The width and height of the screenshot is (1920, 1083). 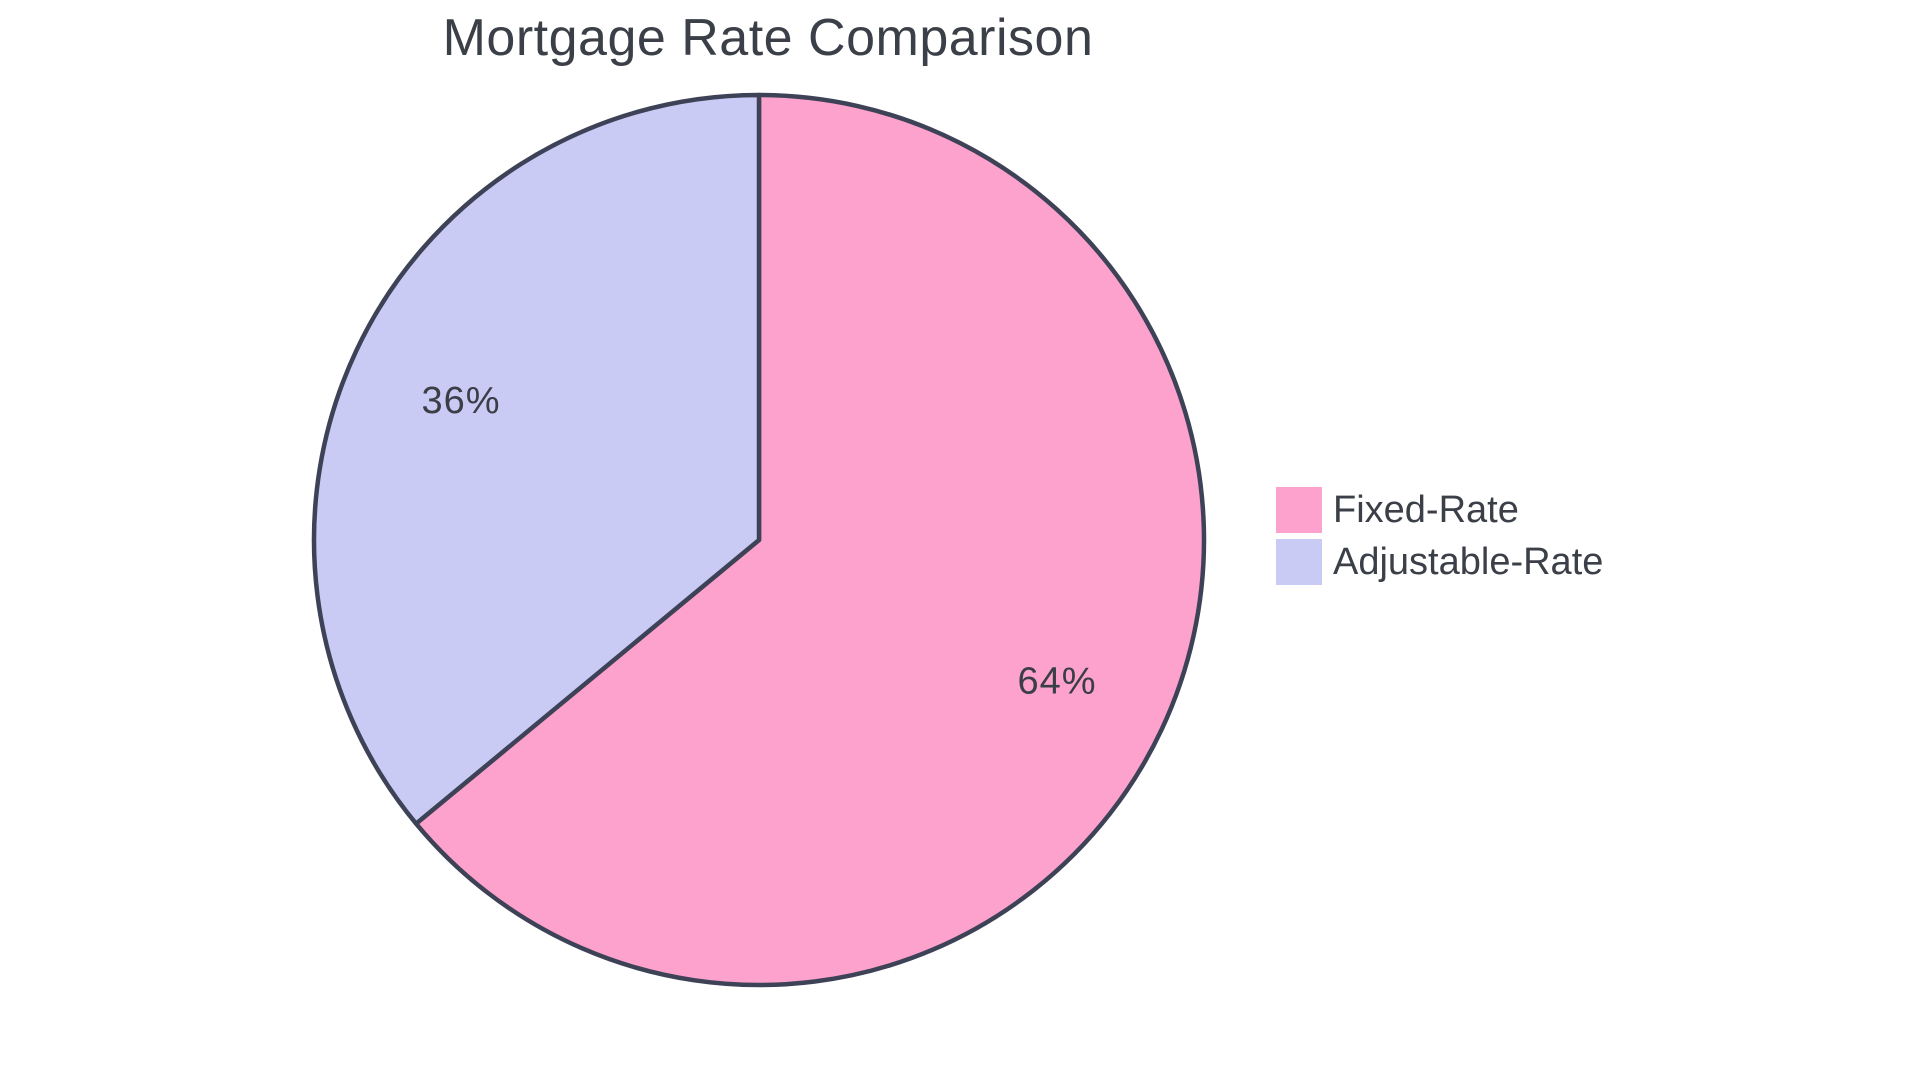 I want to click on legend-item-fixed-rate: Fixed-Rate, so click(x=1439, y=510).